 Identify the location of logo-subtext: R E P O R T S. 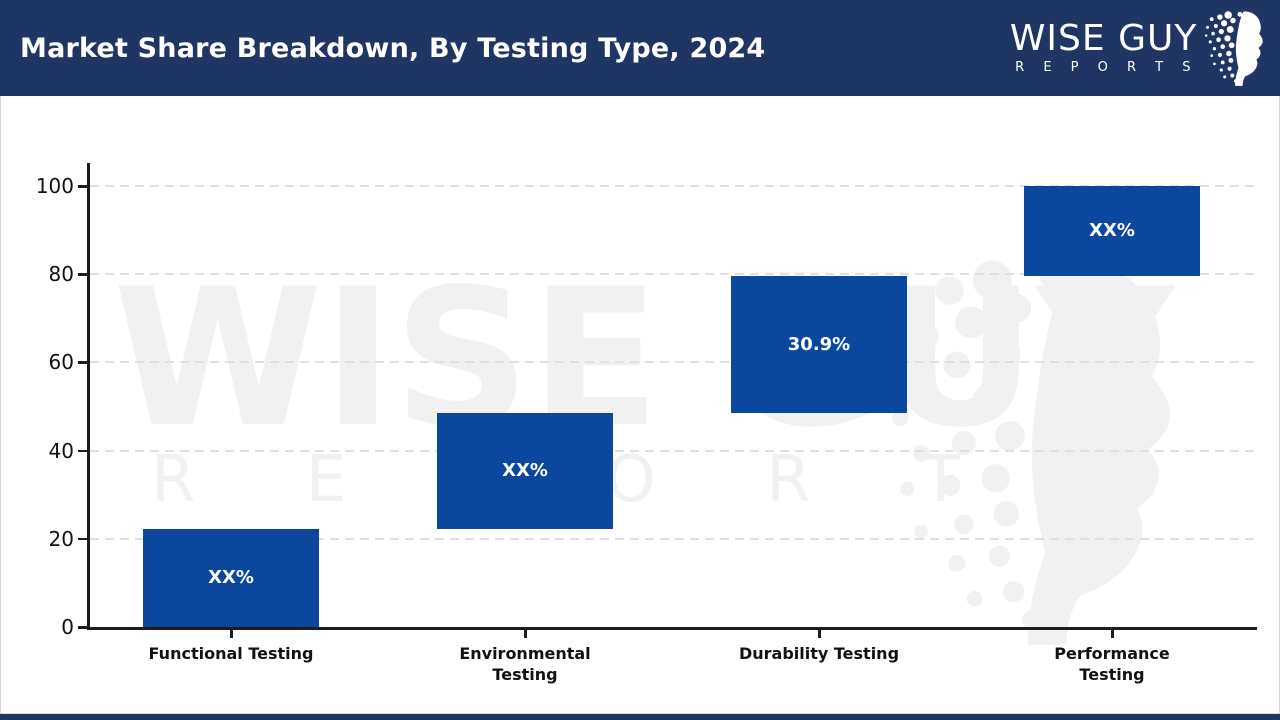
(1106, 67).